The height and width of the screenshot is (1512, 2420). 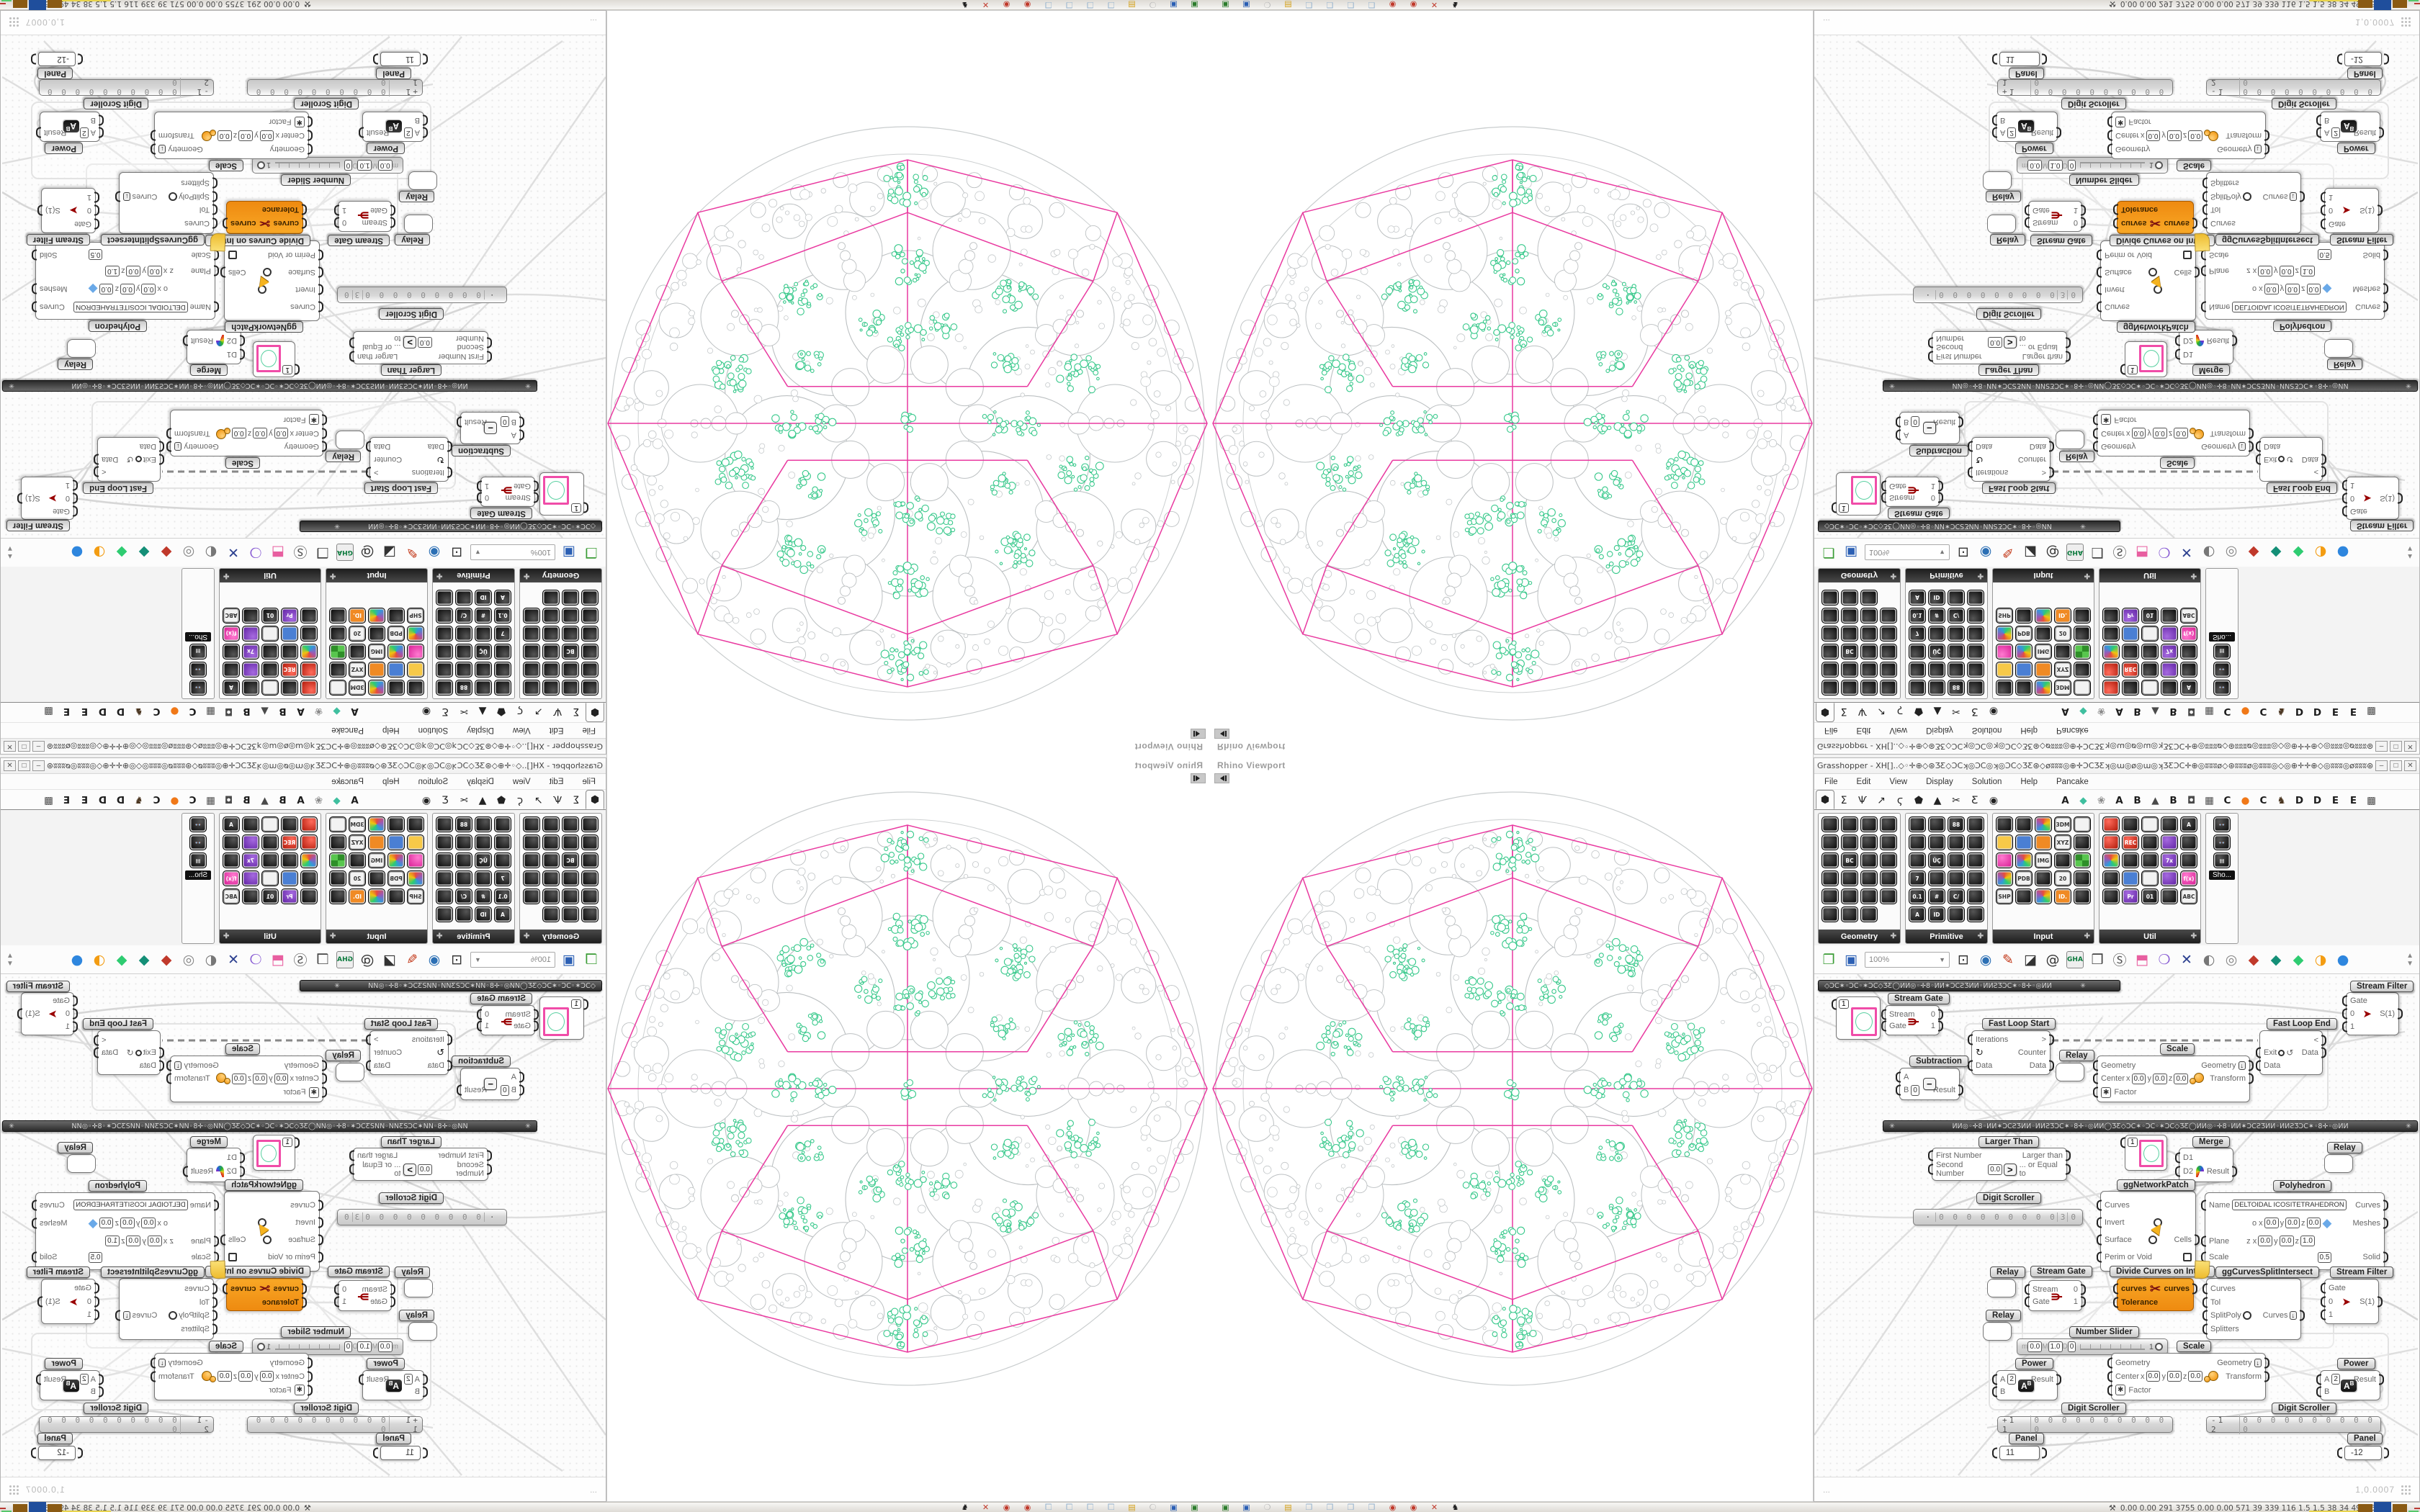 I want to click on maximize-button: □, so click(x=24, y=746).